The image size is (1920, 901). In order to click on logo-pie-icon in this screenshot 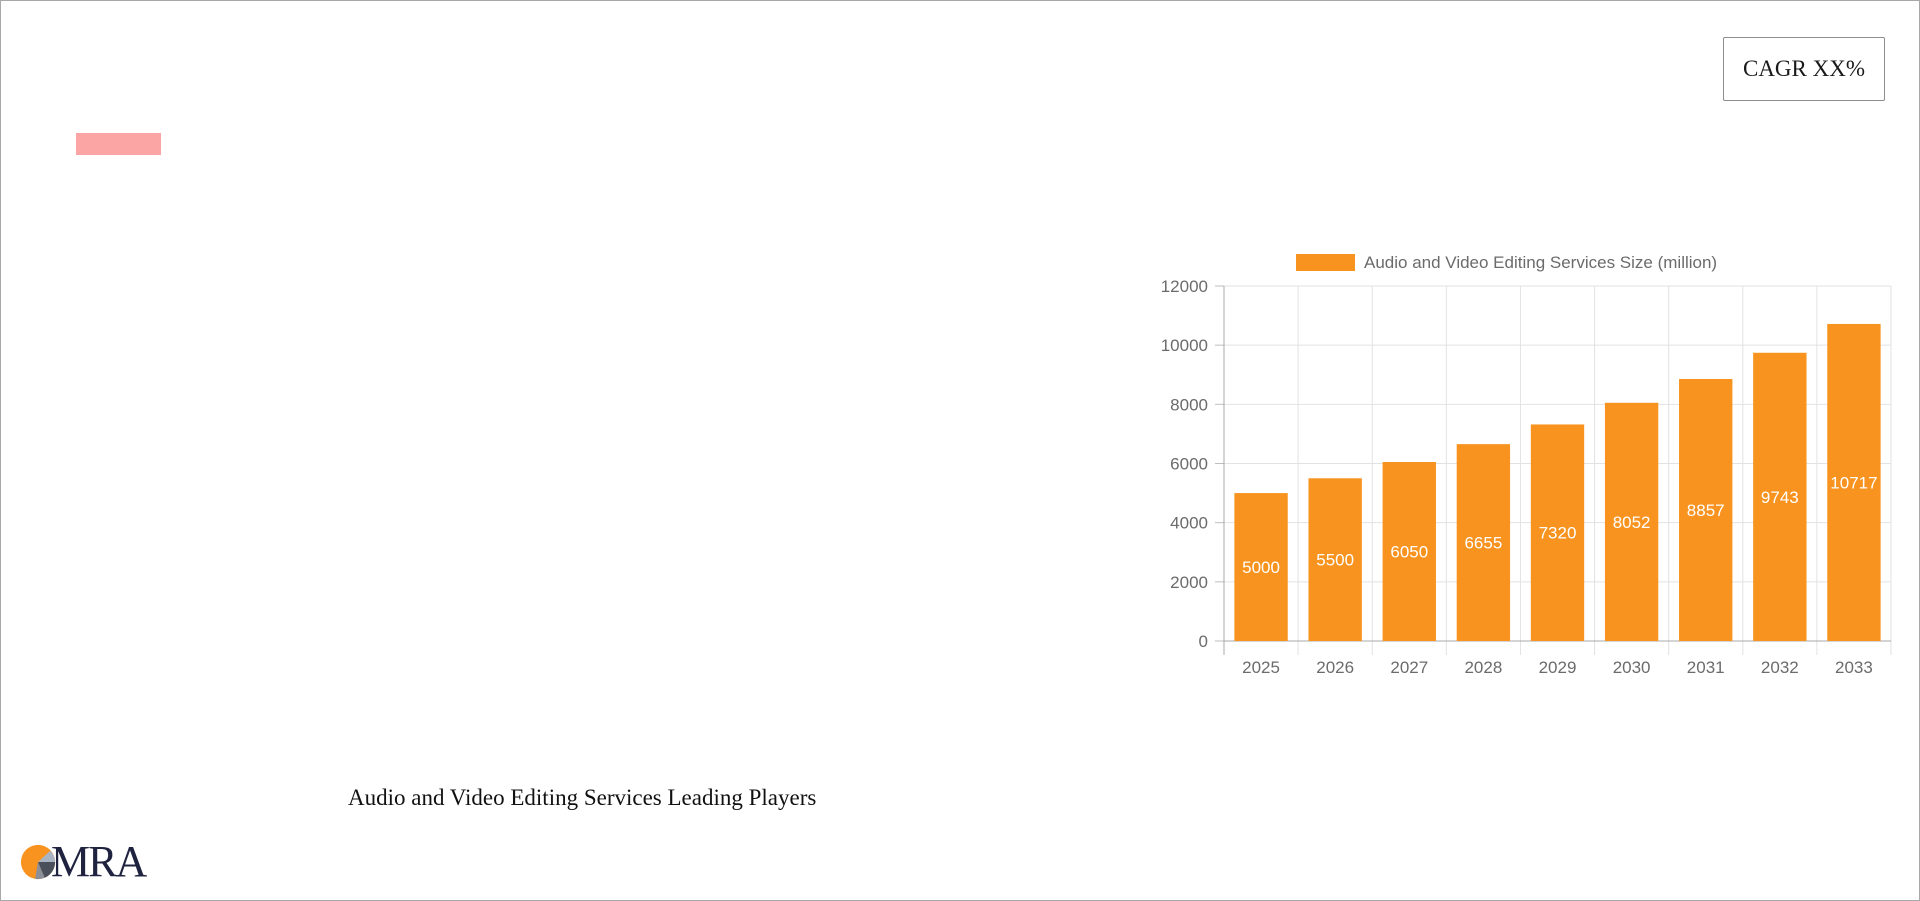, I will do `click(38, 862)`.